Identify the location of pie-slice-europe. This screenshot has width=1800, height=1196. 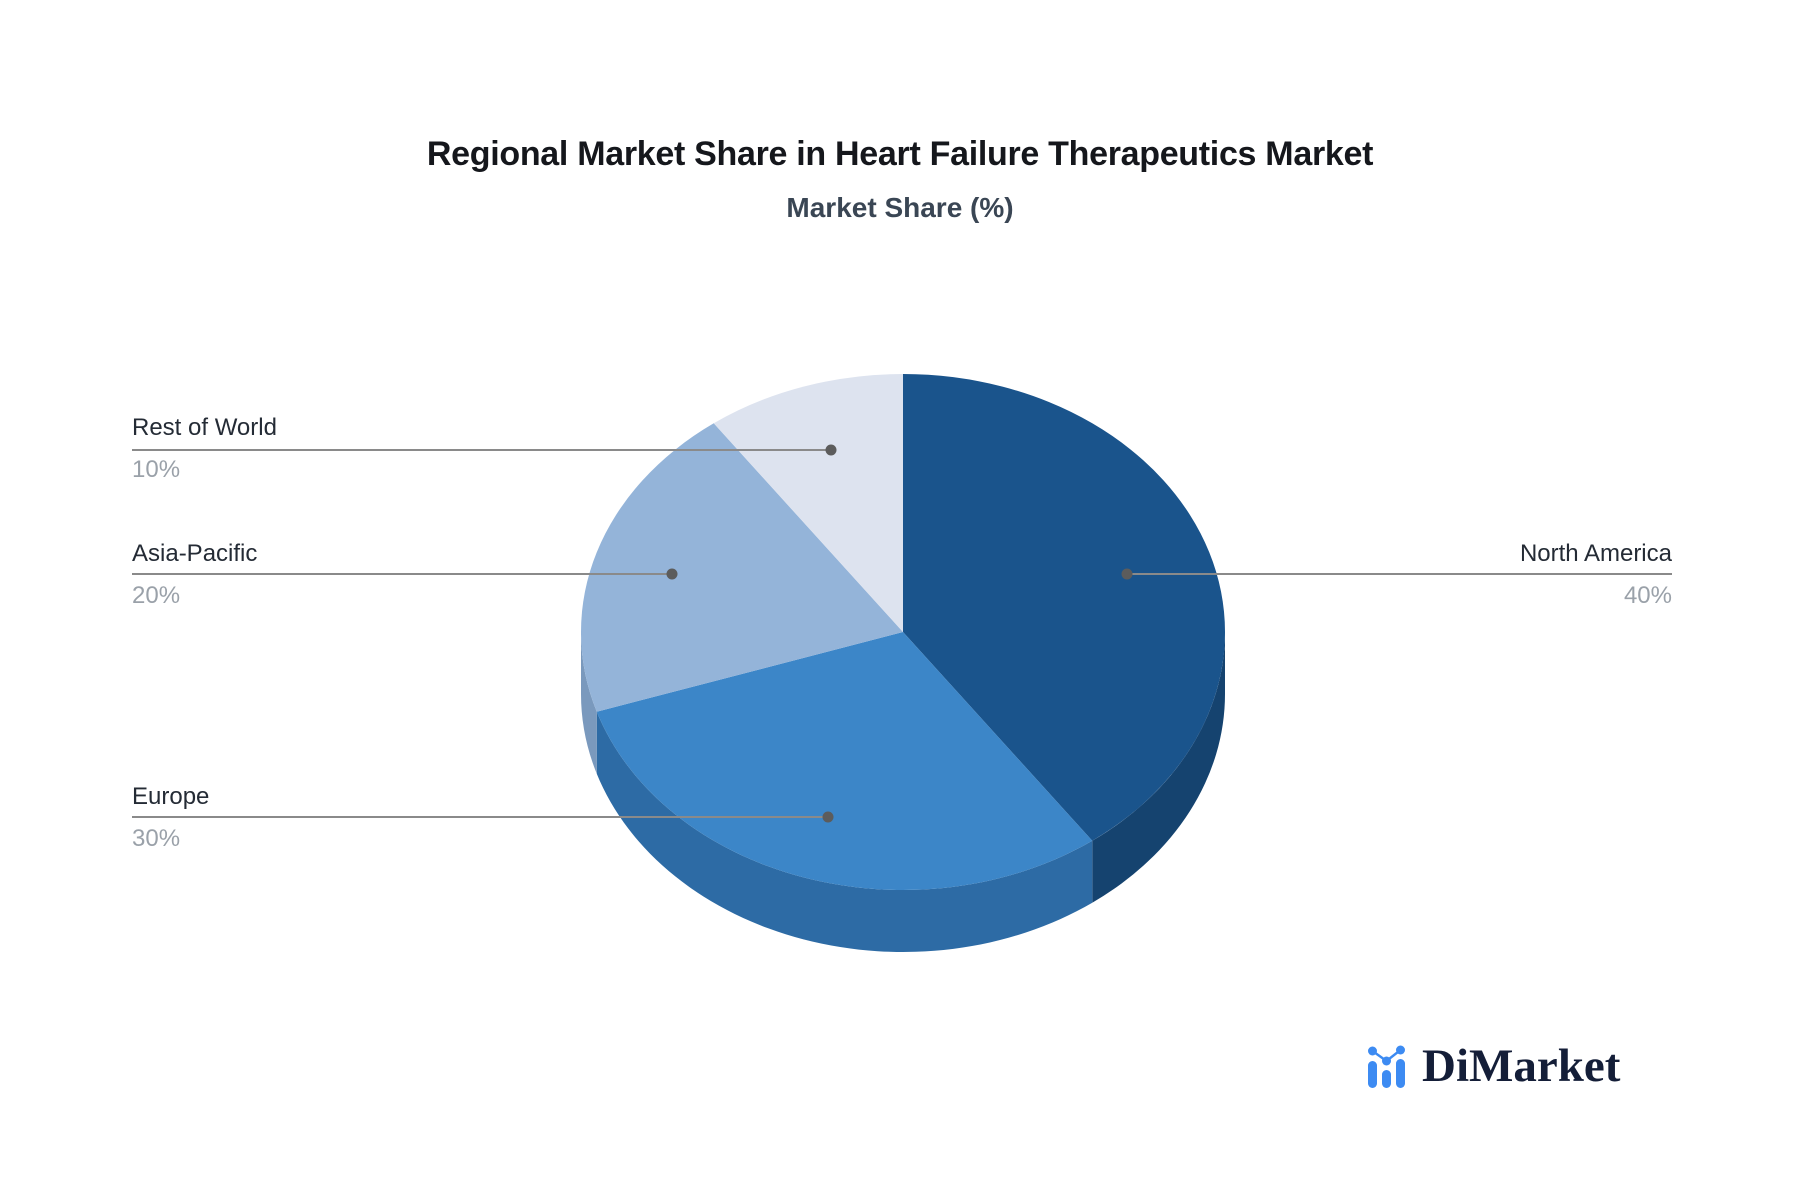
(844, 761).